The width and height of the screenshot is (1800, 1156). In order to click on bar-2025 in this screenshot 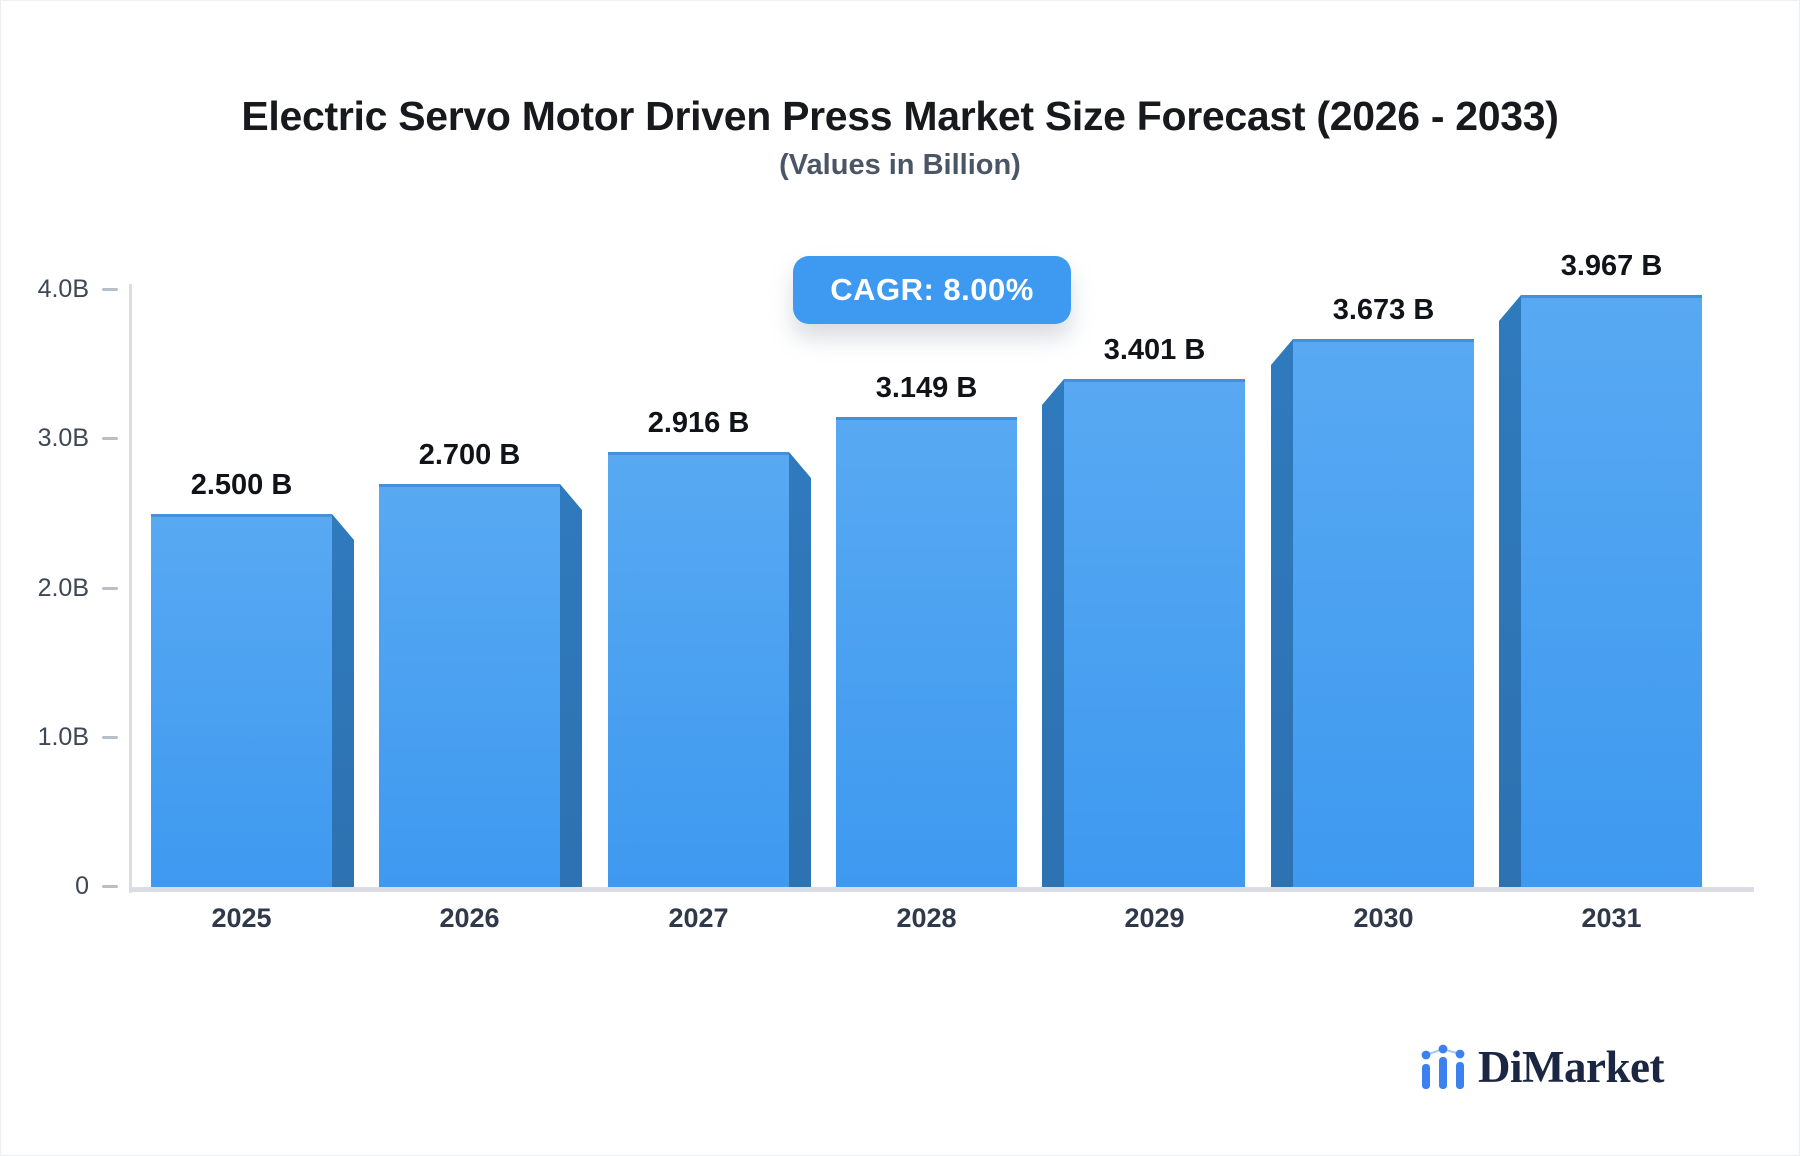, I will do `click(241, 700)`.